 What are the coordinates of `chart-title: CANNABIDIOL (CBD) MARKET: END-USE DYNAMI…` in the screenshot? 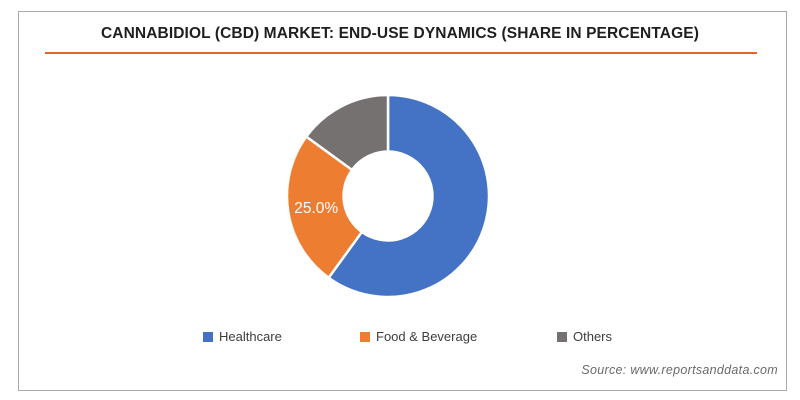 It's located at (399, 33).